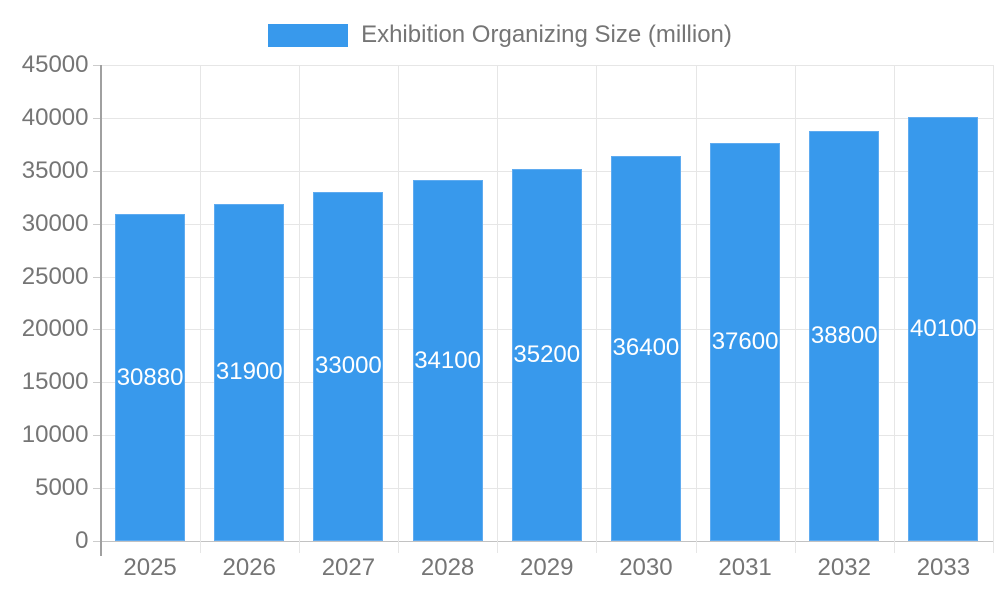  I want to click on x-axis-label: 2029, so click(547, 567).